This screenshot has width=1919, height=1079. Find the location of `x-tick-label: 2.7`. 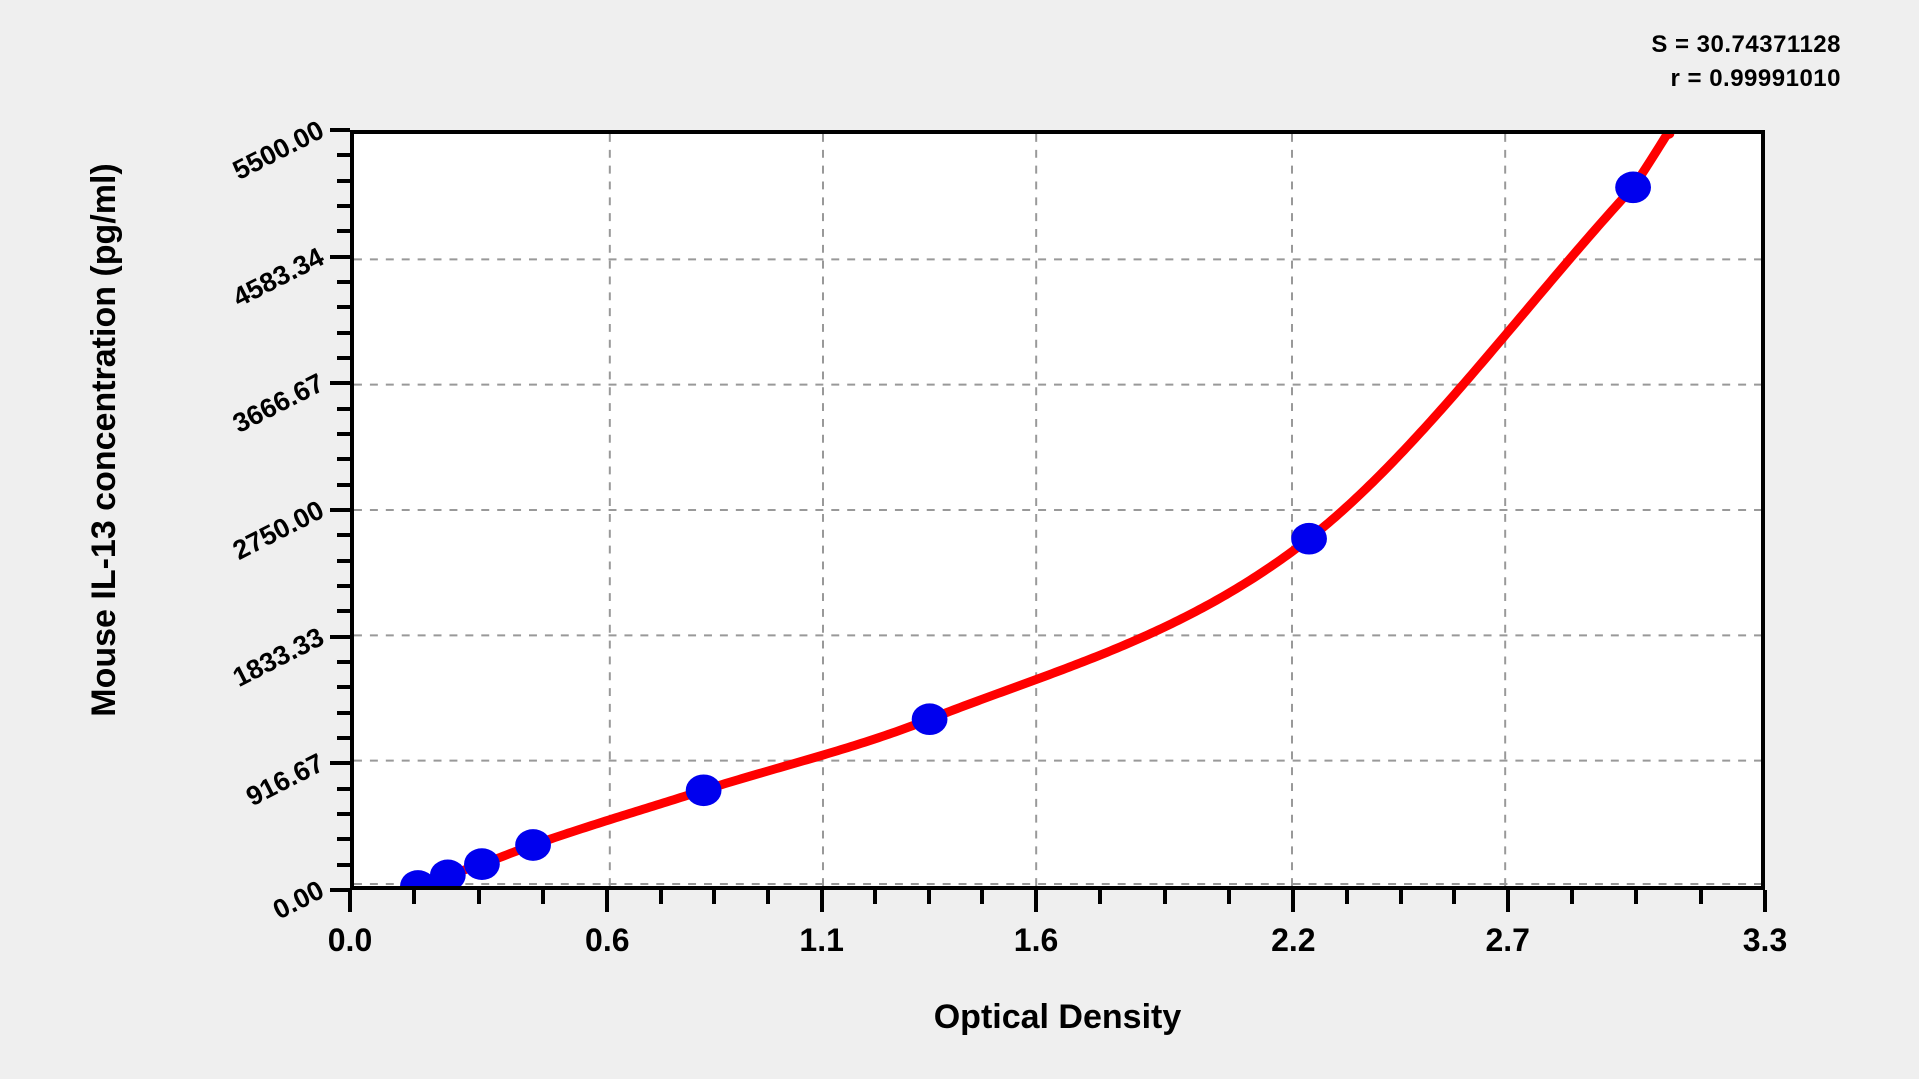

x-tick-label: 2.7 is located at coordinates (1507, 940).